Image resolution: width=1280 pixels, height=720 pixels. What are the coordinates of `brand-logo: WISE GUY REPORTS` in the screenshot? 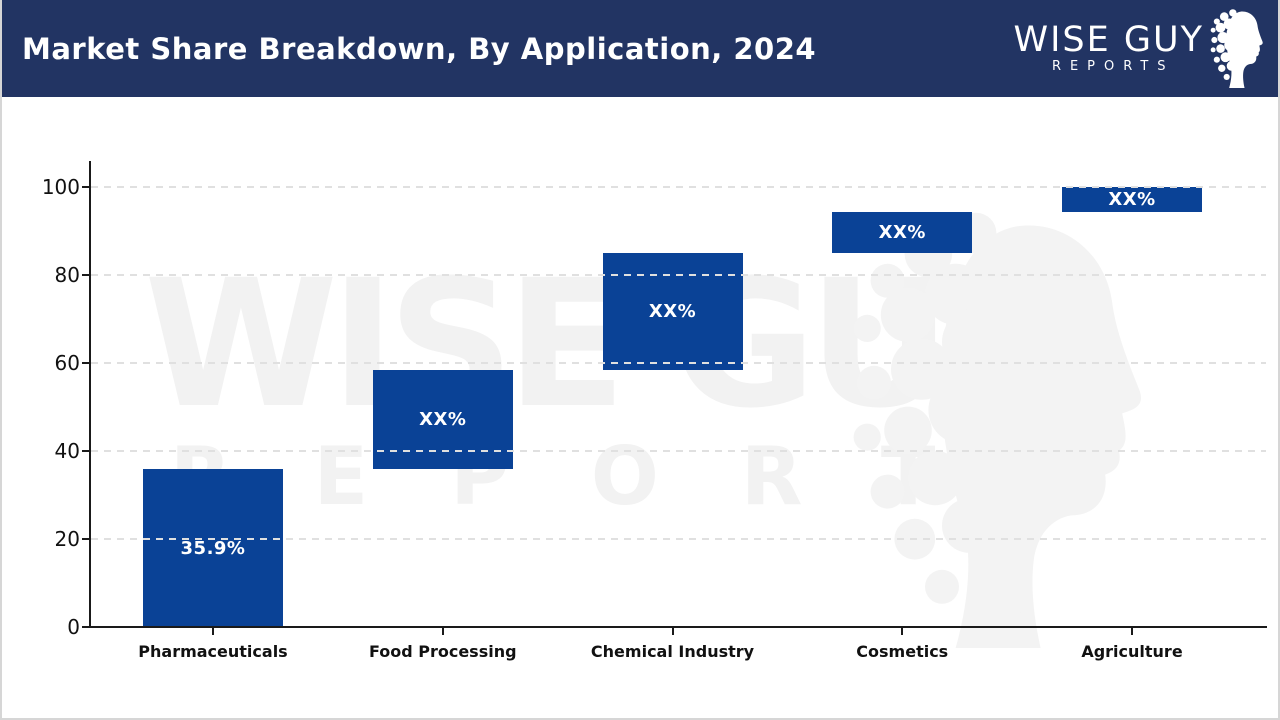 It's located at (1141, 48).